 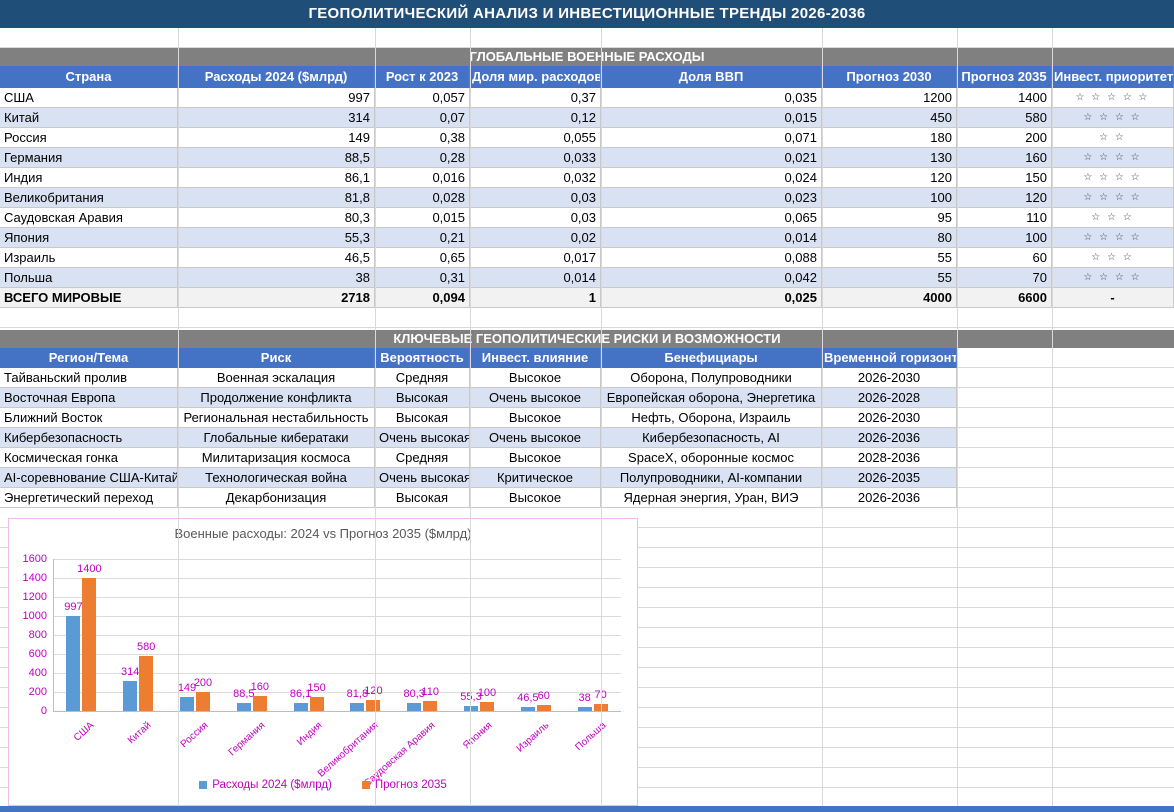 What do you see at coordinates (1004, 98) in the screenshot?
I see `table-cell: 1400` at bounding box center [1004, 98].